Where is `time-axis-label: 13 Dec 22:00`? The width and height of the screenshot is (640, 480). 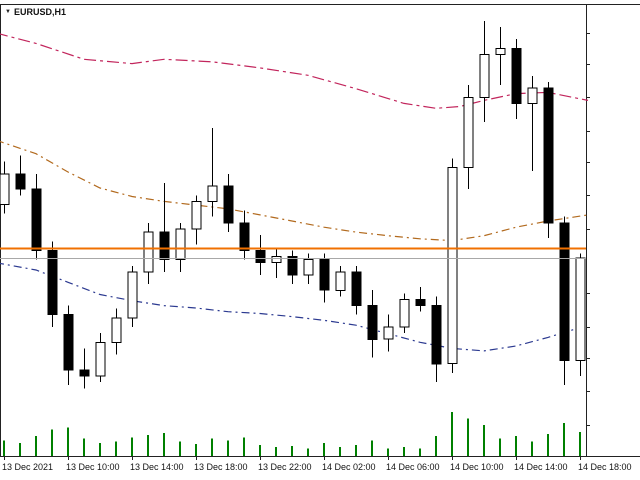
time-axis-label: 13 Dec 22:00 is located at coordinates (285, 467).